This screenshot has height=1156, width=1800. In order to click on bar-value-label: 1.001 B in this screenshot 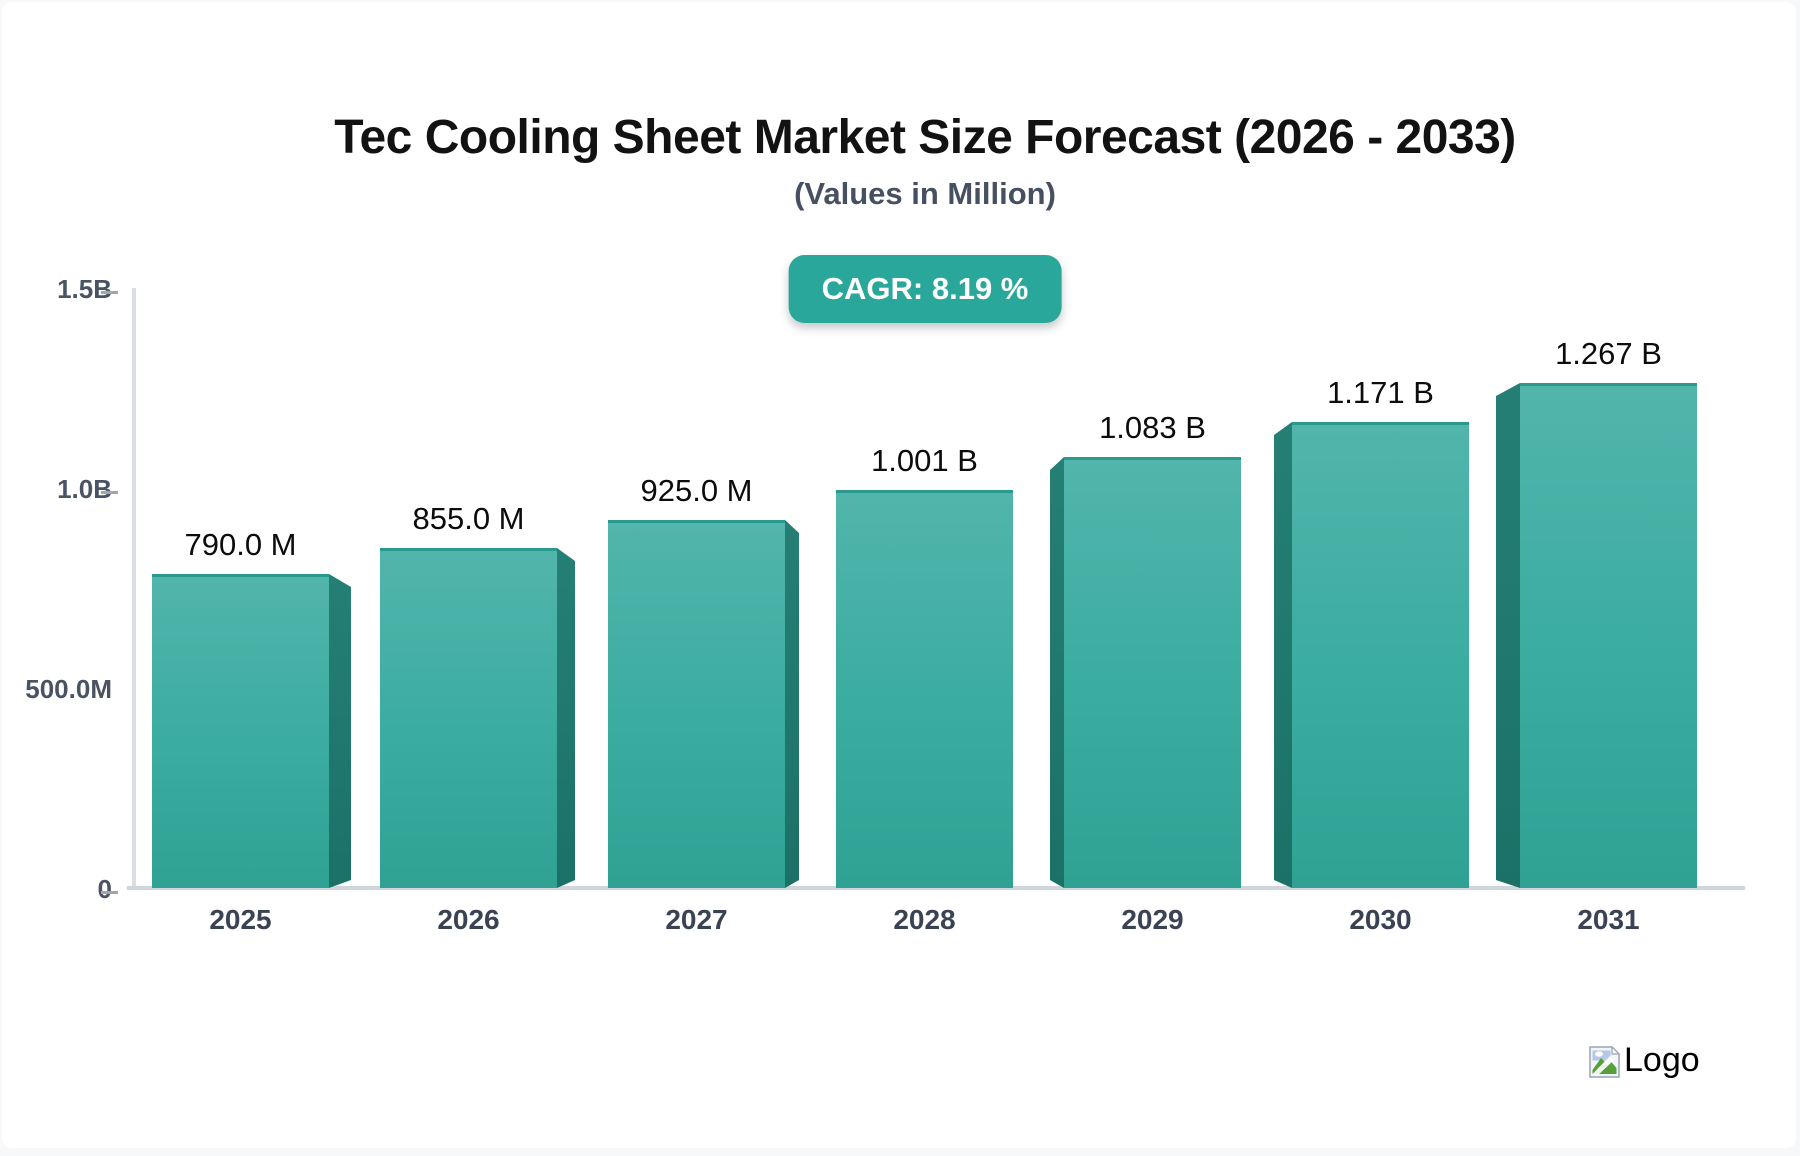, I will do `click(924, 460)`.